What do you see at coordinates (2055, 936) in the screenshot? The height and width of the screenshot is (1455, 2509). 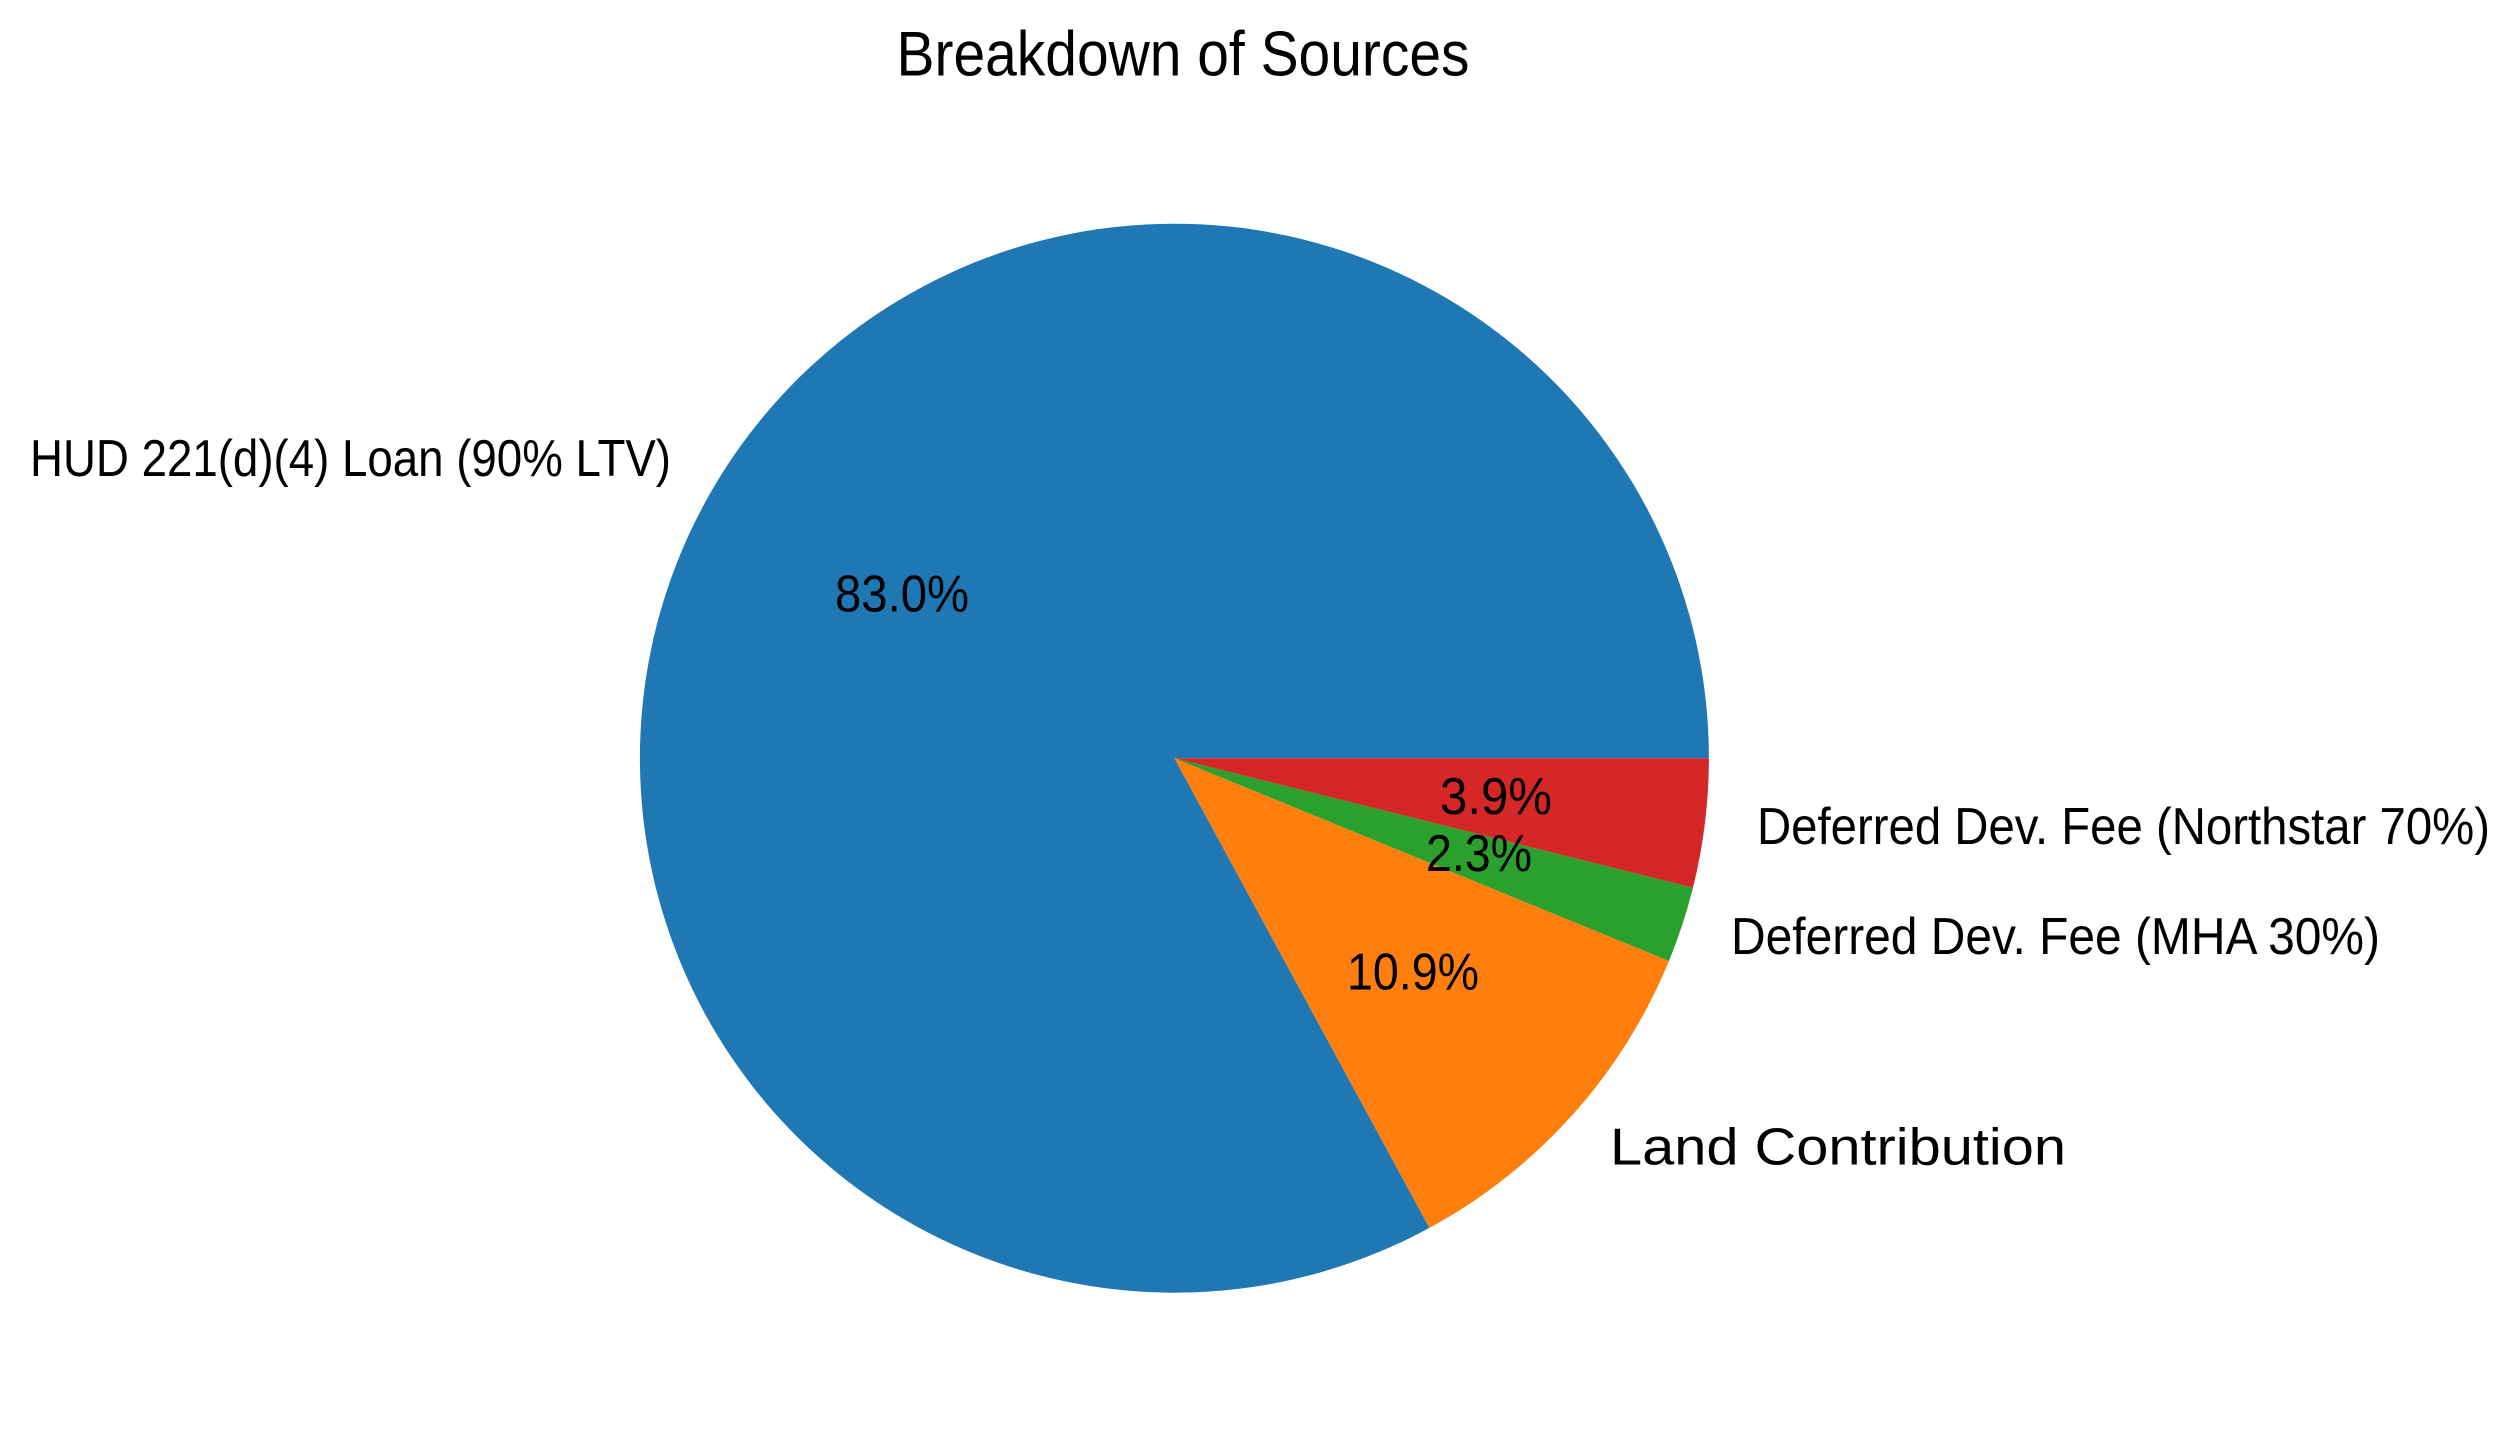 I see `svg-text: Deferred Dev. Fee (MHA 30%)` at bounding box center [2055, 936].